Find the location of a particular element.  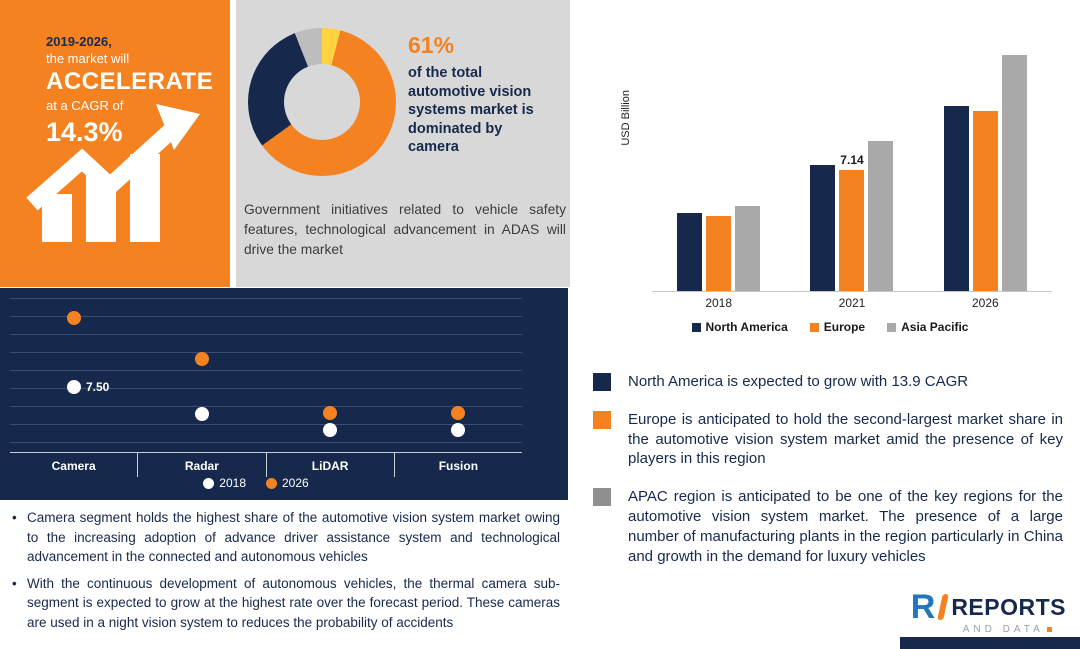

promo-cagr-value: 14.3% is located at coordinates (84, 131).